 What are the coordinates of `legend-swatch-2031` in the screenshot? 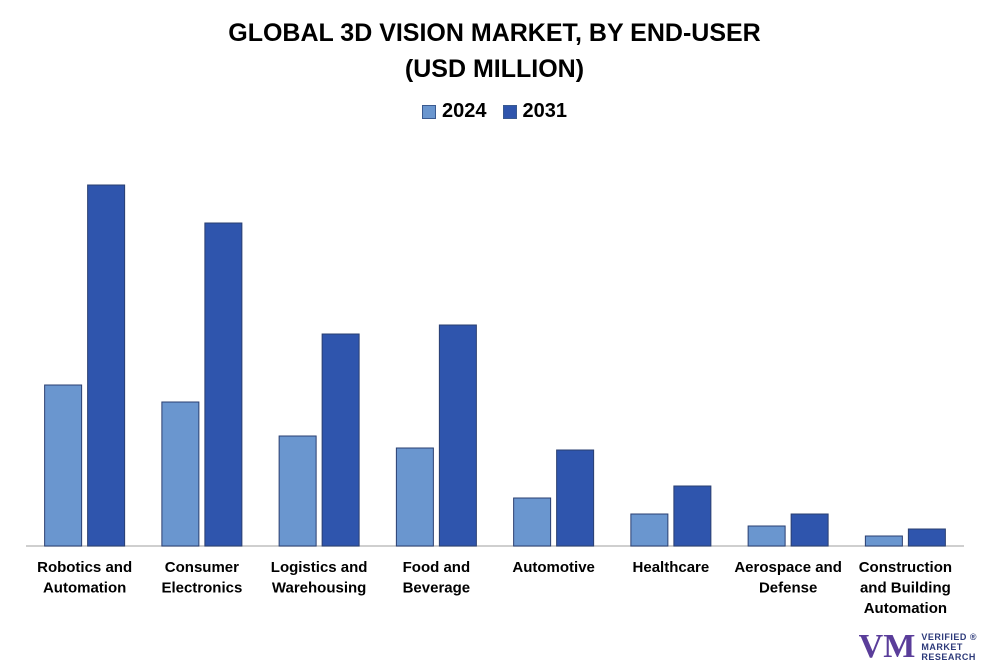 It's located at (509, 111).